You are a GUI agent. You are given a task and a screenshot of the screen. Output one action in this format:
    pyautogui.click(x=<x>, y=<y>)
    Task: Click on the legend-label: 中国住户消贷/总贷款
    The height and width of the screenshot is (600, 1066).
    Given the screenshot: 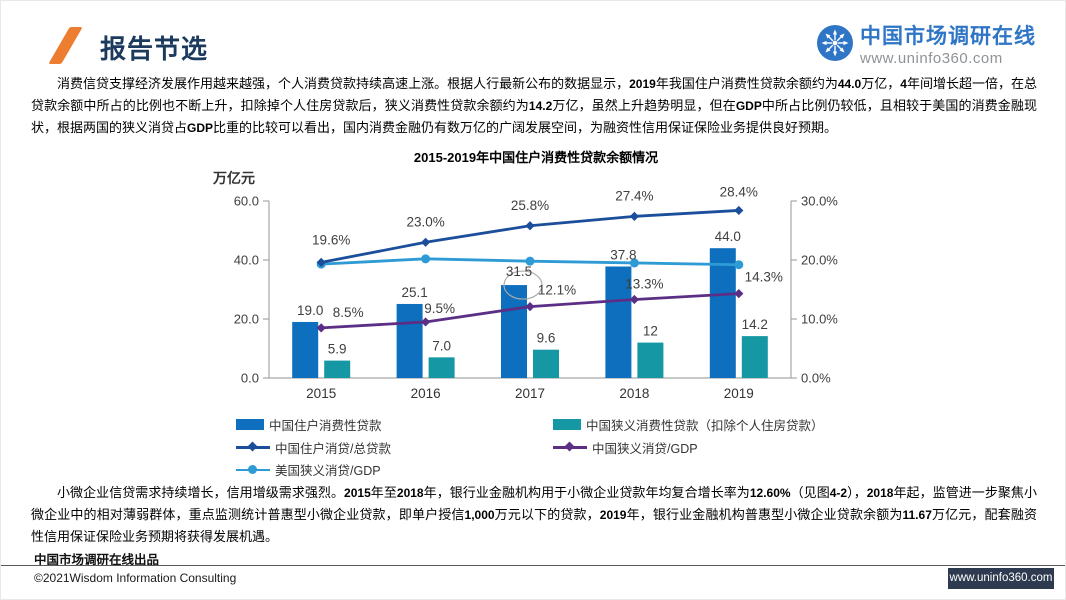 What is the action you would take?
    pyautogui.click(x=333, y=448)
    